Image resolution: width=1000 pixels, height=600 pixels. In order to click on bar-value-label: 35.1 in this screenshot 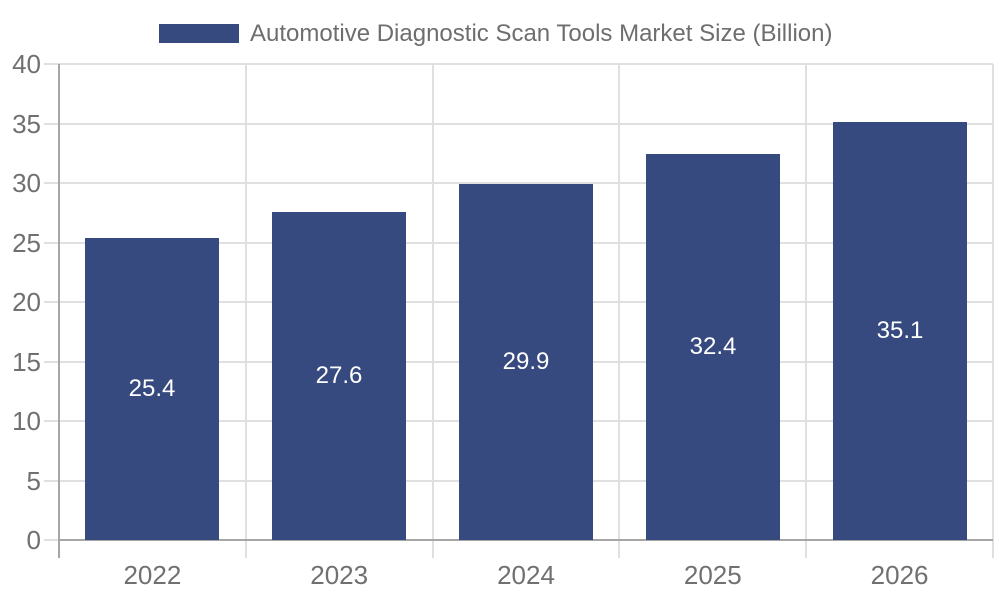, I will do `click(900, 331)`.